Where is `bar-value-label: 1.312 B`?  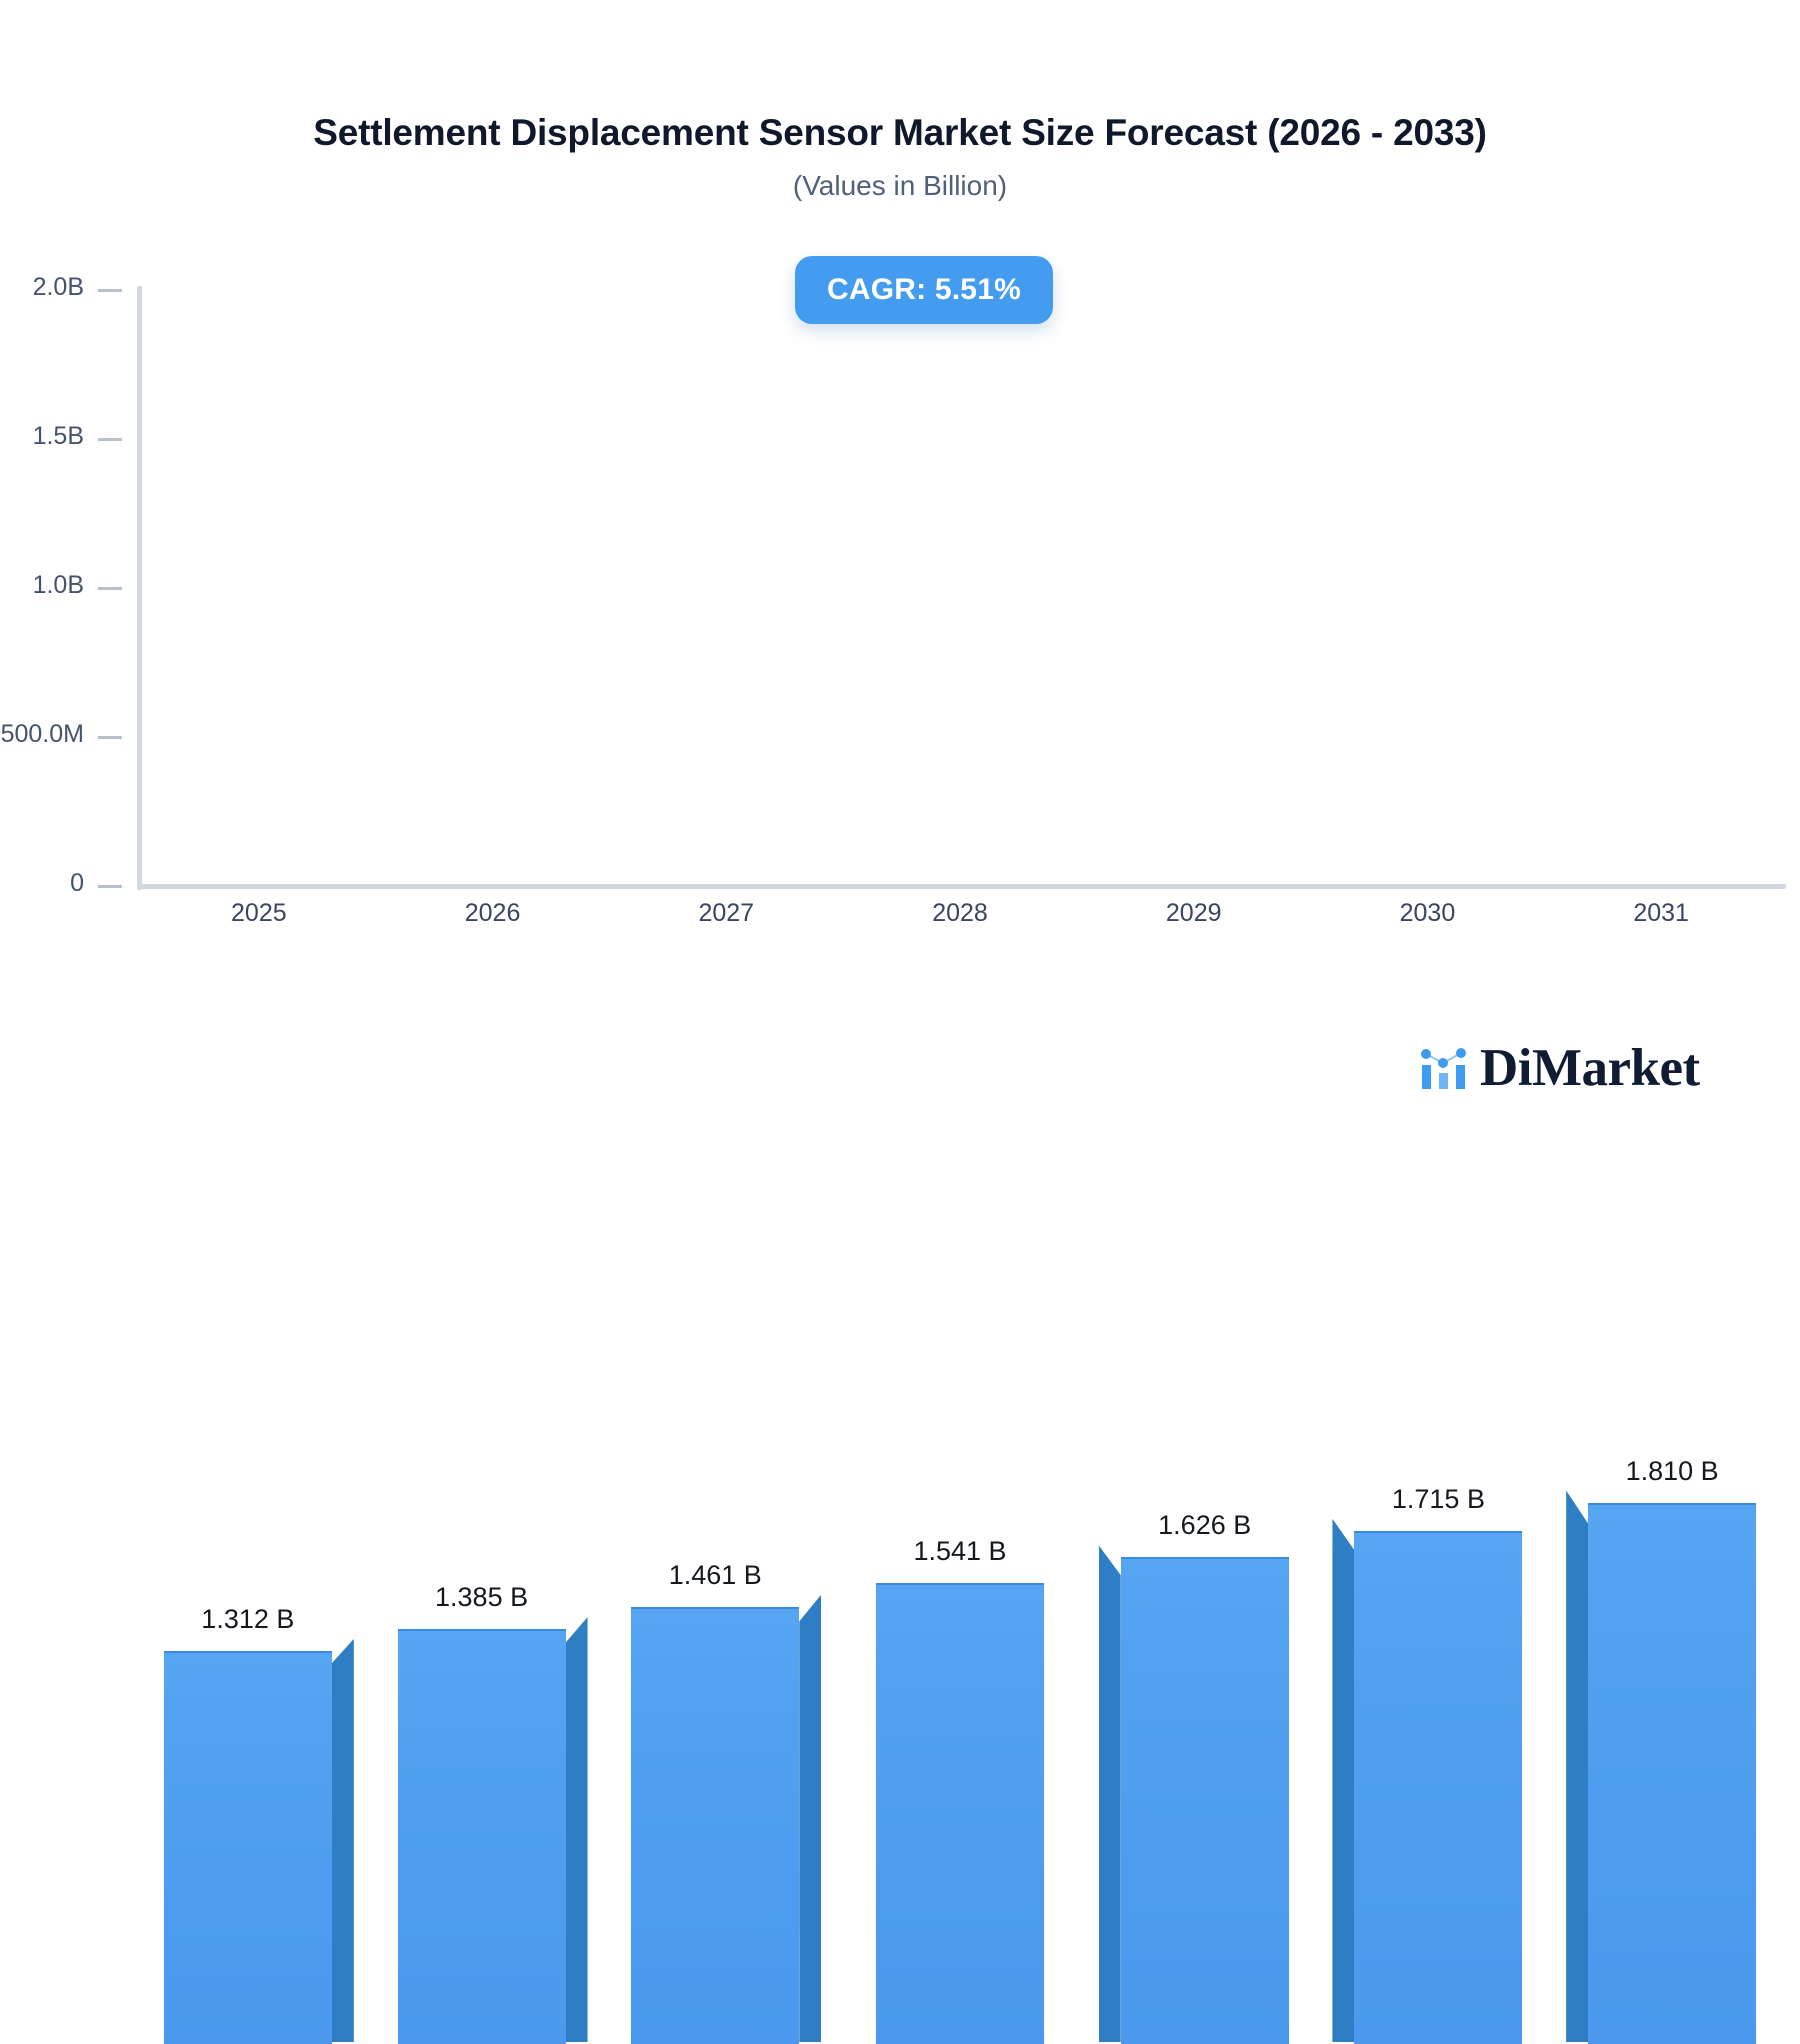 bar-value-label: 1.312 B is located at coordinates (248, 1619).